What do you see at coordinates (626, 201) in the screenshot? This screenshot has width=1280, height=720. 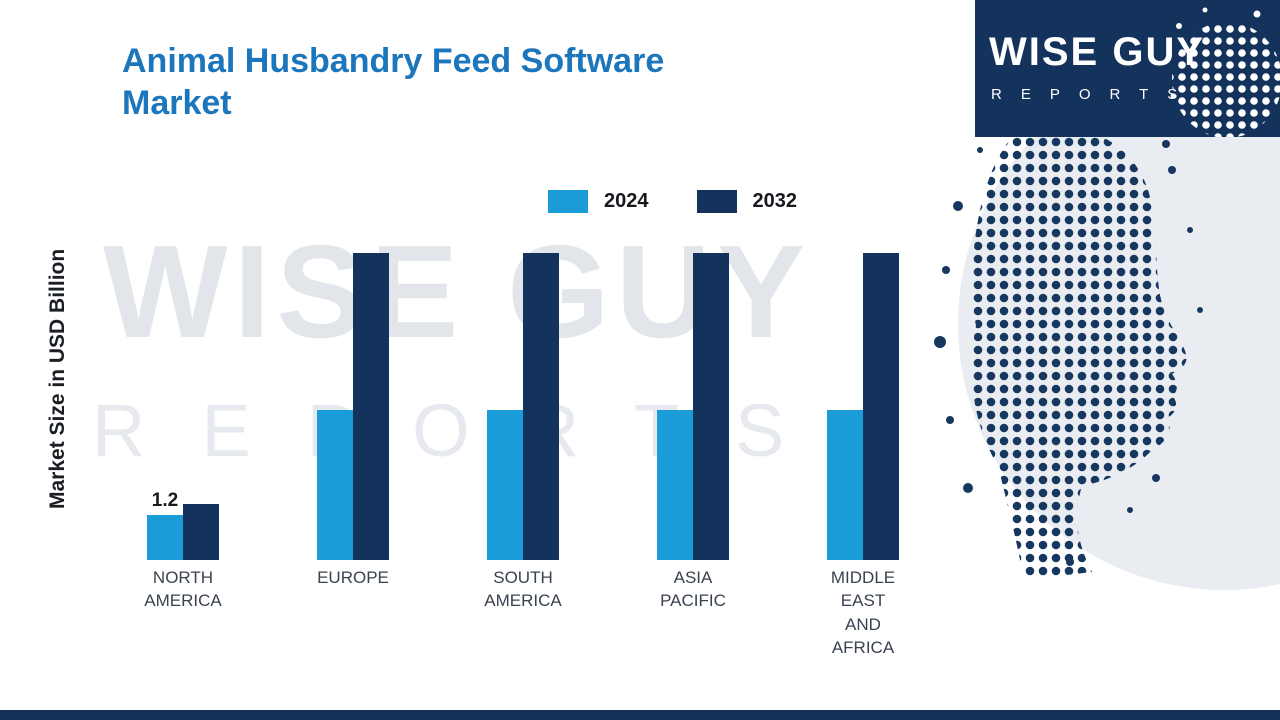 I see `legend-label: 2024` at bounding box center [626, 201].